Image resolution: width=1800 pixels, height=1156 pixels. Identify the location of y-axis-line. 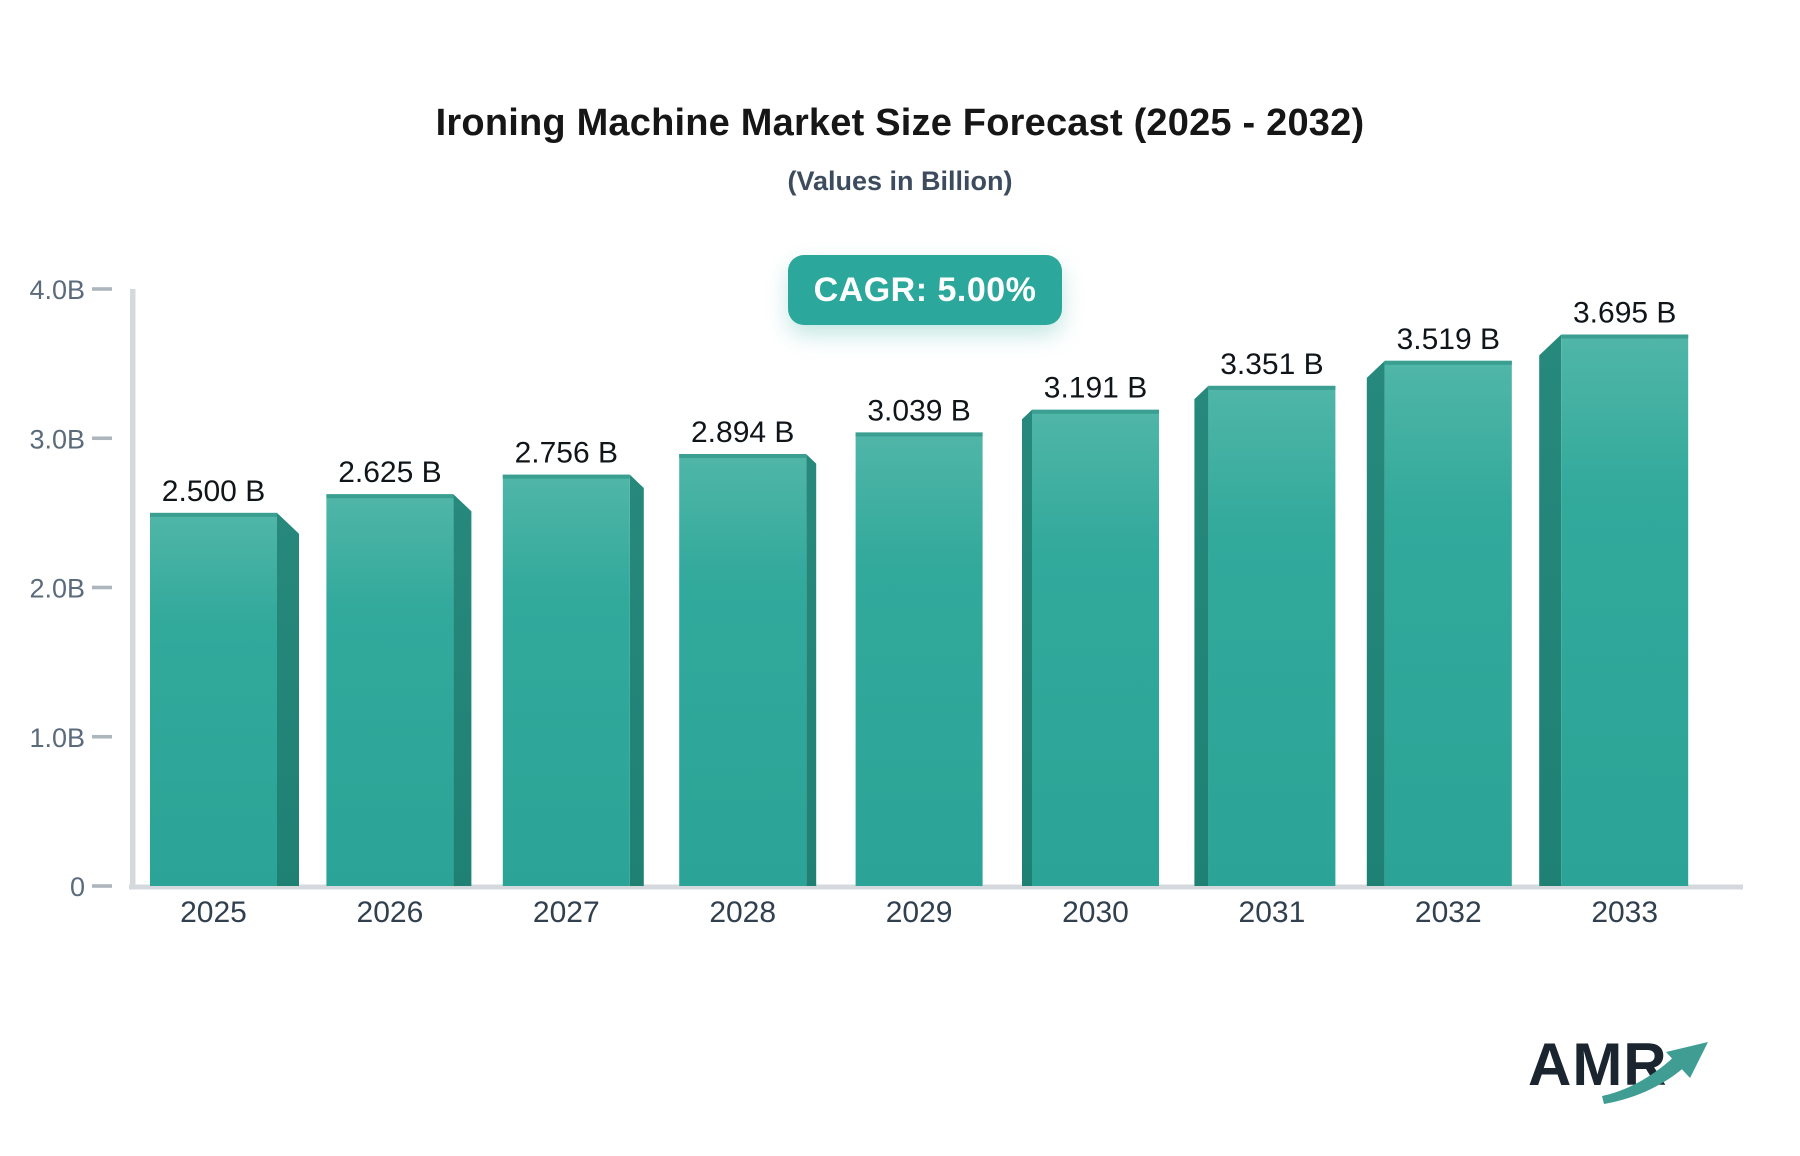
(133, 589).